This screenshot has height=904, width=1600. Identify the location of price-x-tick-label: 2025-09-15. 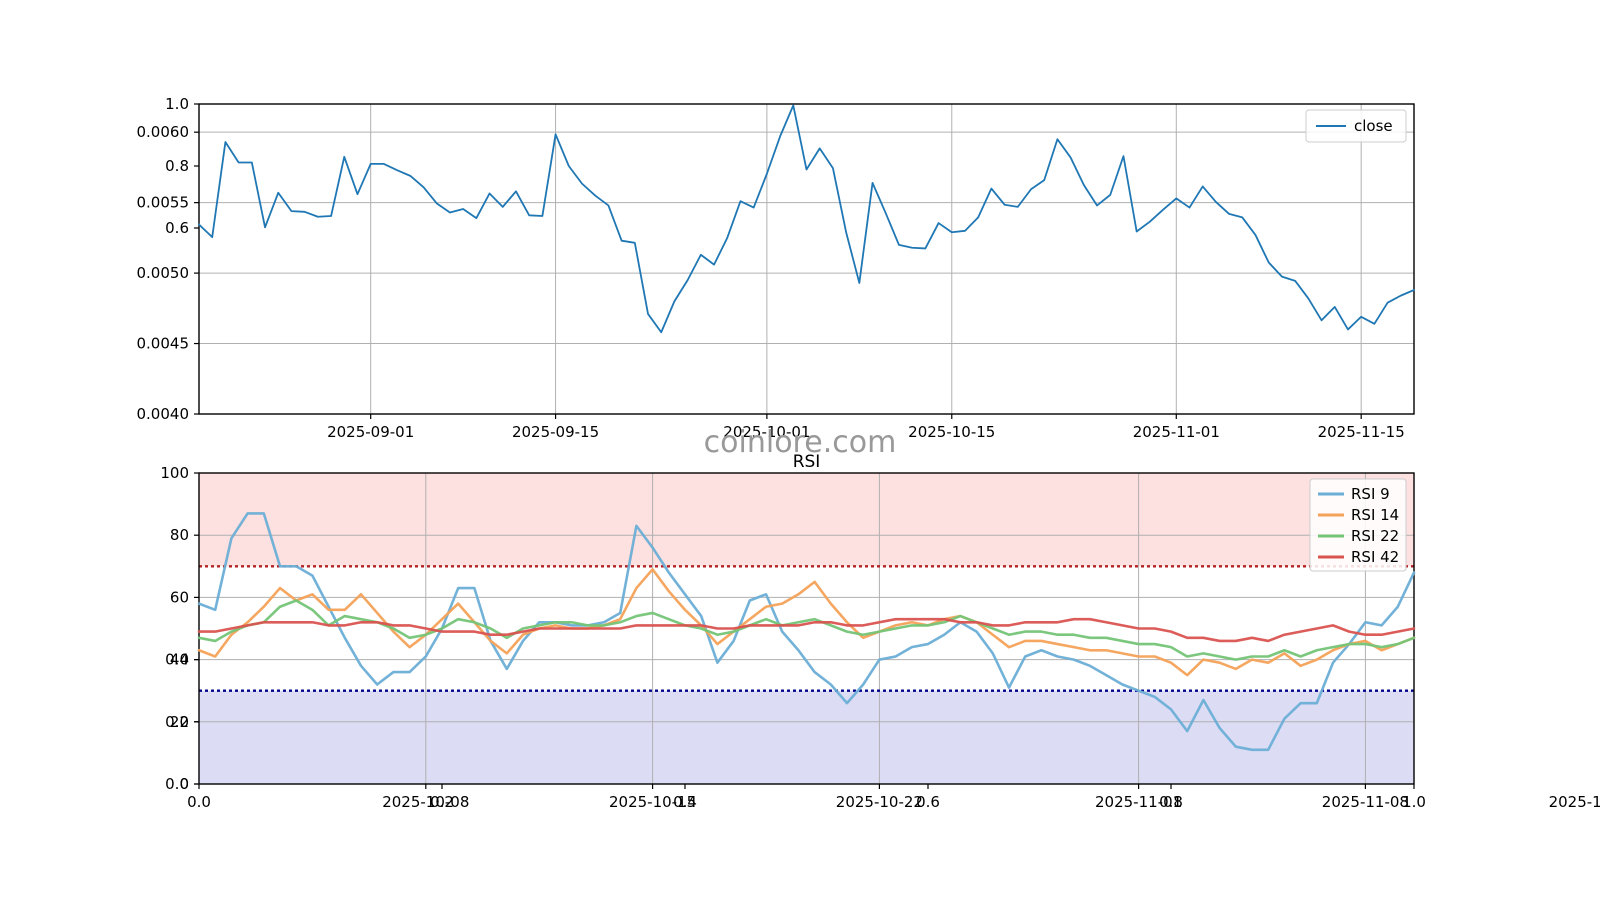
(555, 432).